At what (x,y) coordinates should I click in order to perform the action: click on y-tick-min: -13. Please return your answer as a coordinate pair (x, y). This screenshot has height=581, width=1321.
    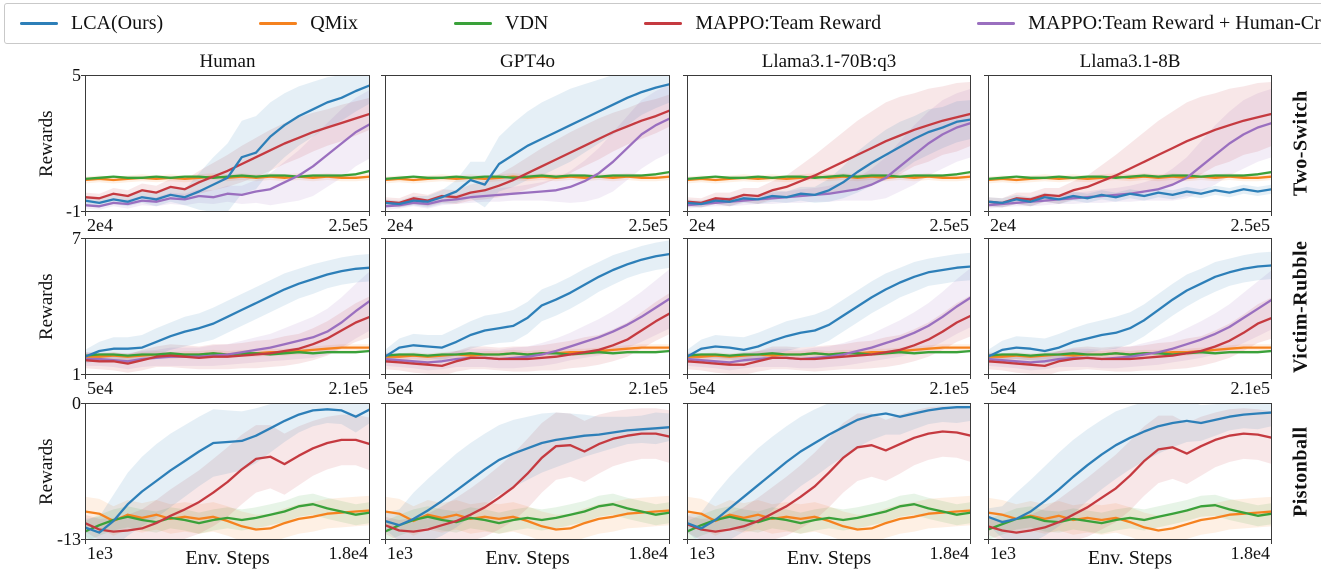
    Looking at the image, I should click on (69, 539).